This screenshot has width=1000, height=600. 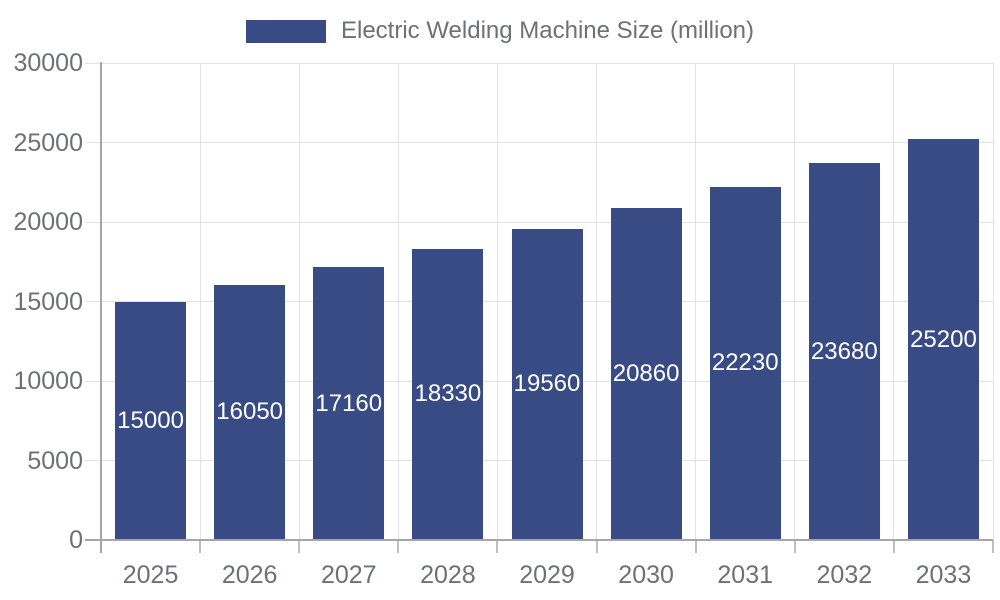 I want to click on bar-value-label: 16050, so click(x=250, y=412).